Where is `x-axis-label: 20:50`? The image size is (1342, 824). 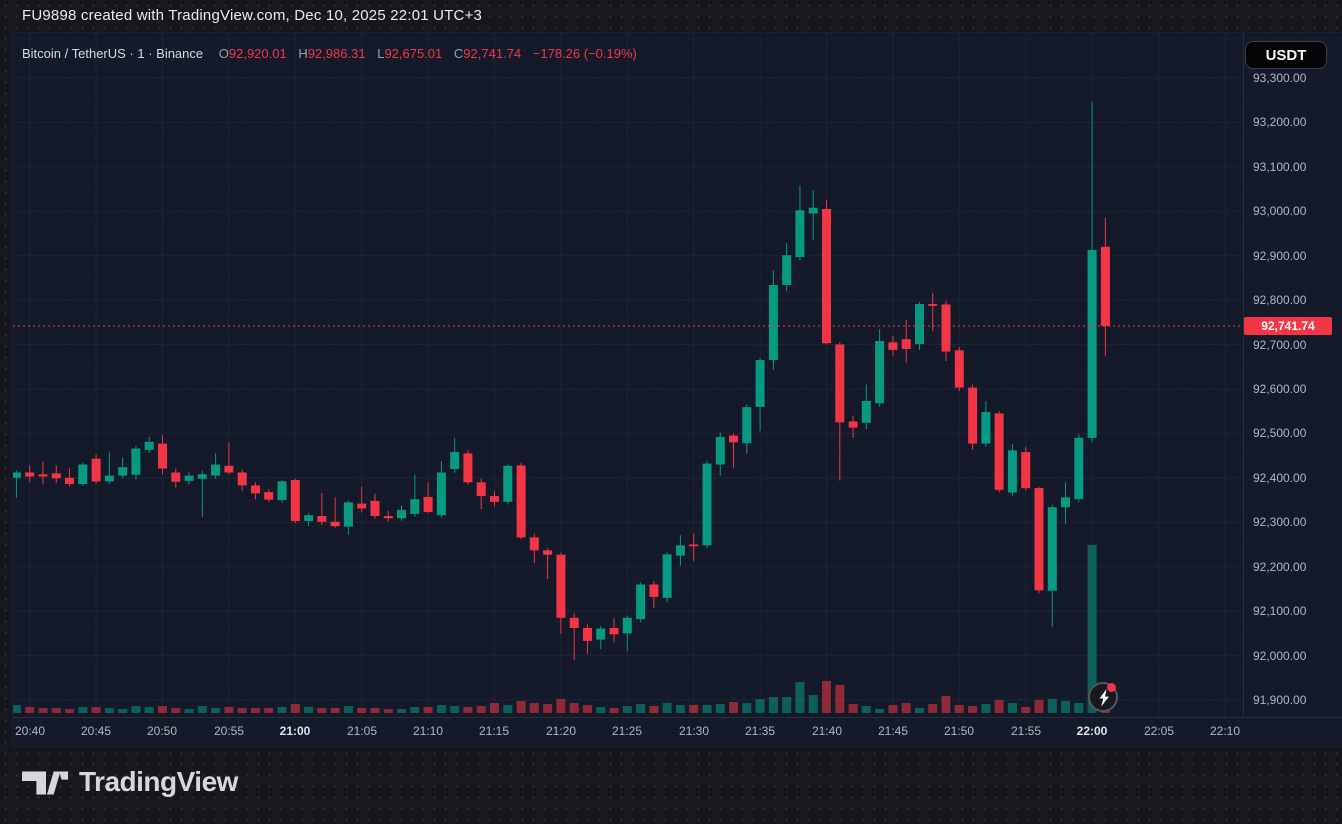
x-axis-label: 20:50 is located at coordinates (162, 731).